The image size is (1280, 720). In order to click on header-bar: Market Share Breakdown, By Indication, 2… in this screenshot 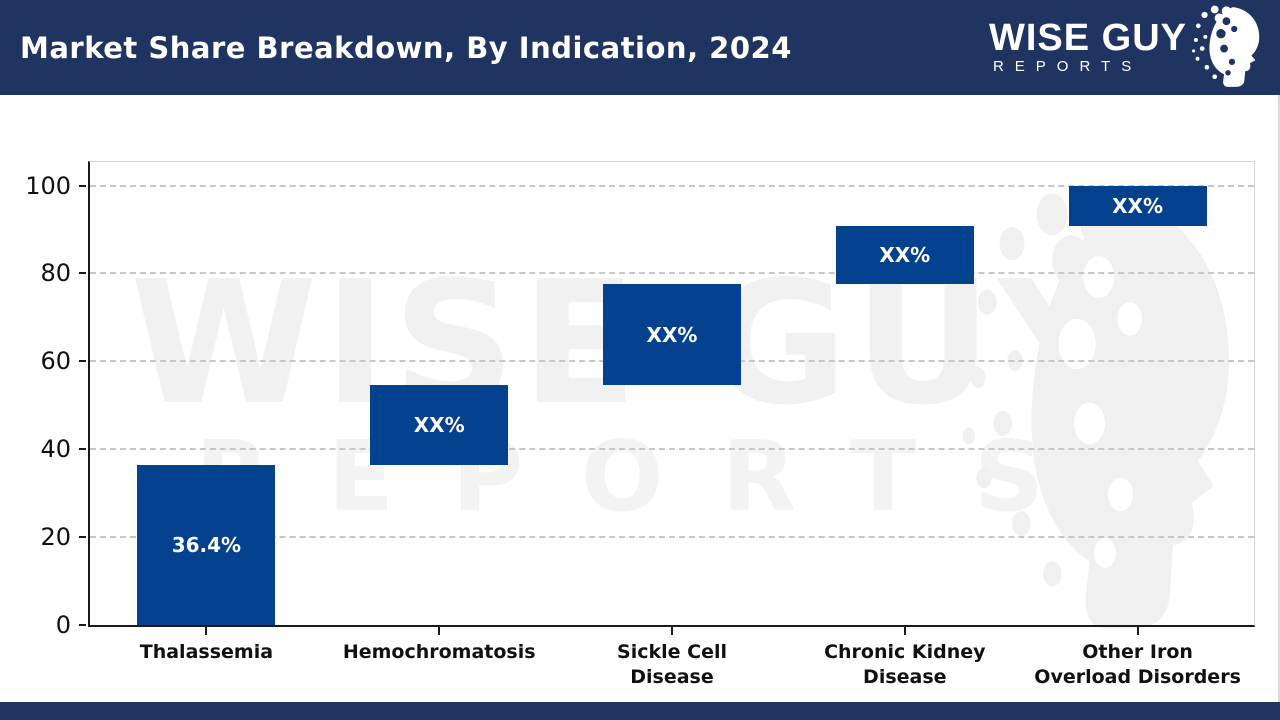, I will do `click(640, 47)`.